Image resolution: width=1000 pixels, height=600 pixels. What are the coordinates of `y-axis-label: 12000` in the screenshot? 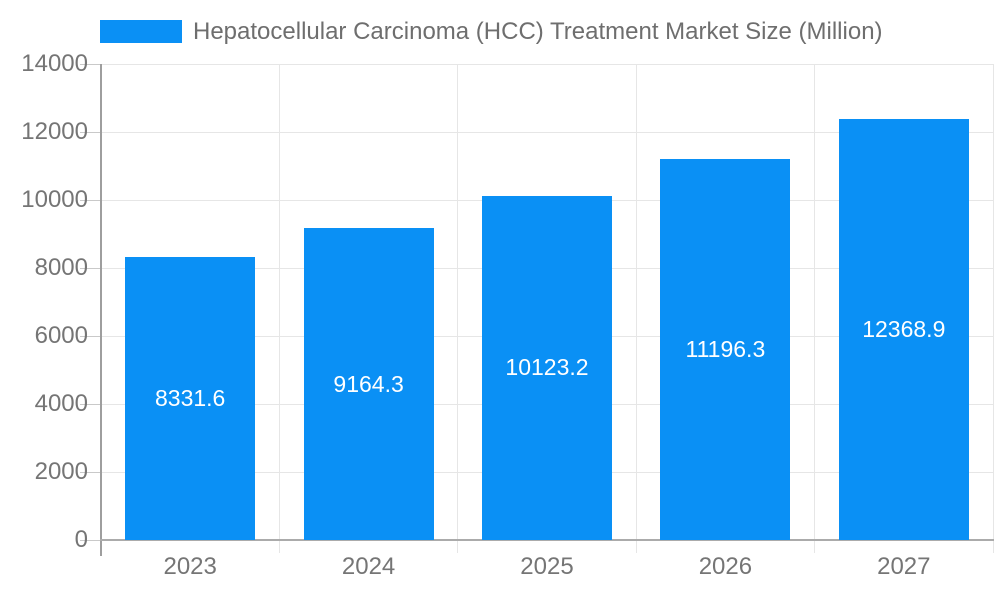 It's located at (54, 131).